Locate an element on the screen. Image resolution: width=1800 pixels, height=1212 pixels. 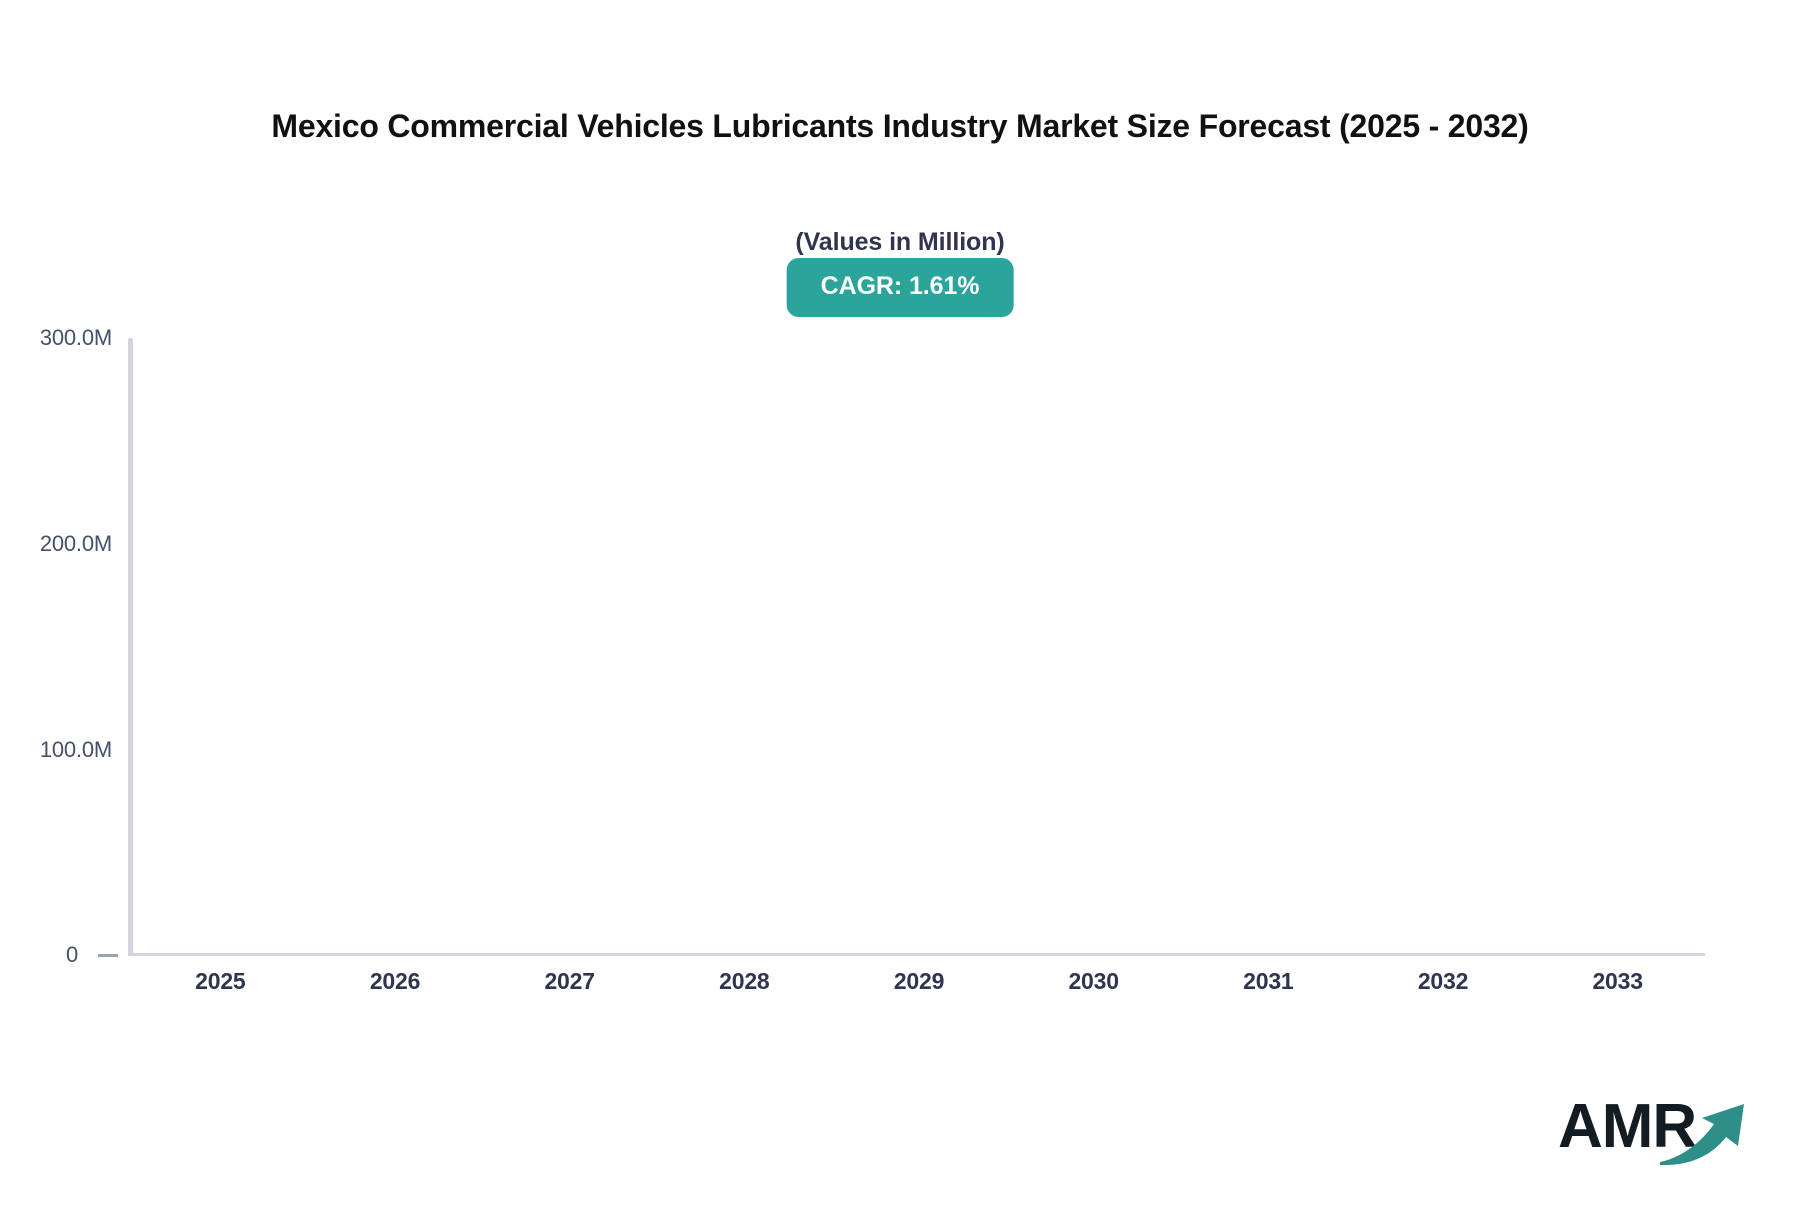
x-tick-label-2031: 2031 is located at coordinates (1268, 981).